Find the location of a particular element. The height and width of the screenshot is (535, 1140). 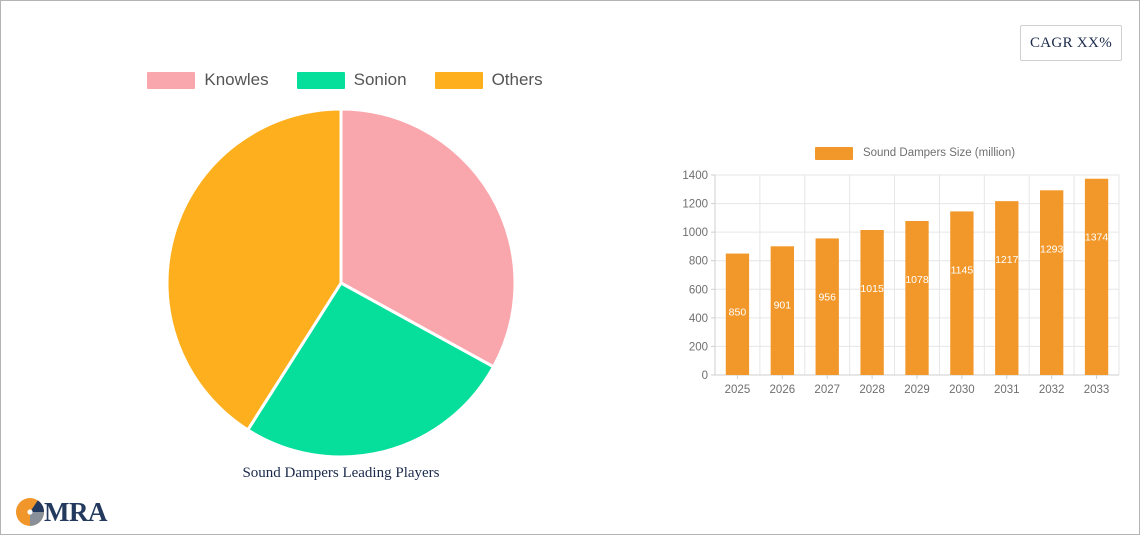

pie-legend-item-knowles: Knowles is located at coordinates (208, 80).